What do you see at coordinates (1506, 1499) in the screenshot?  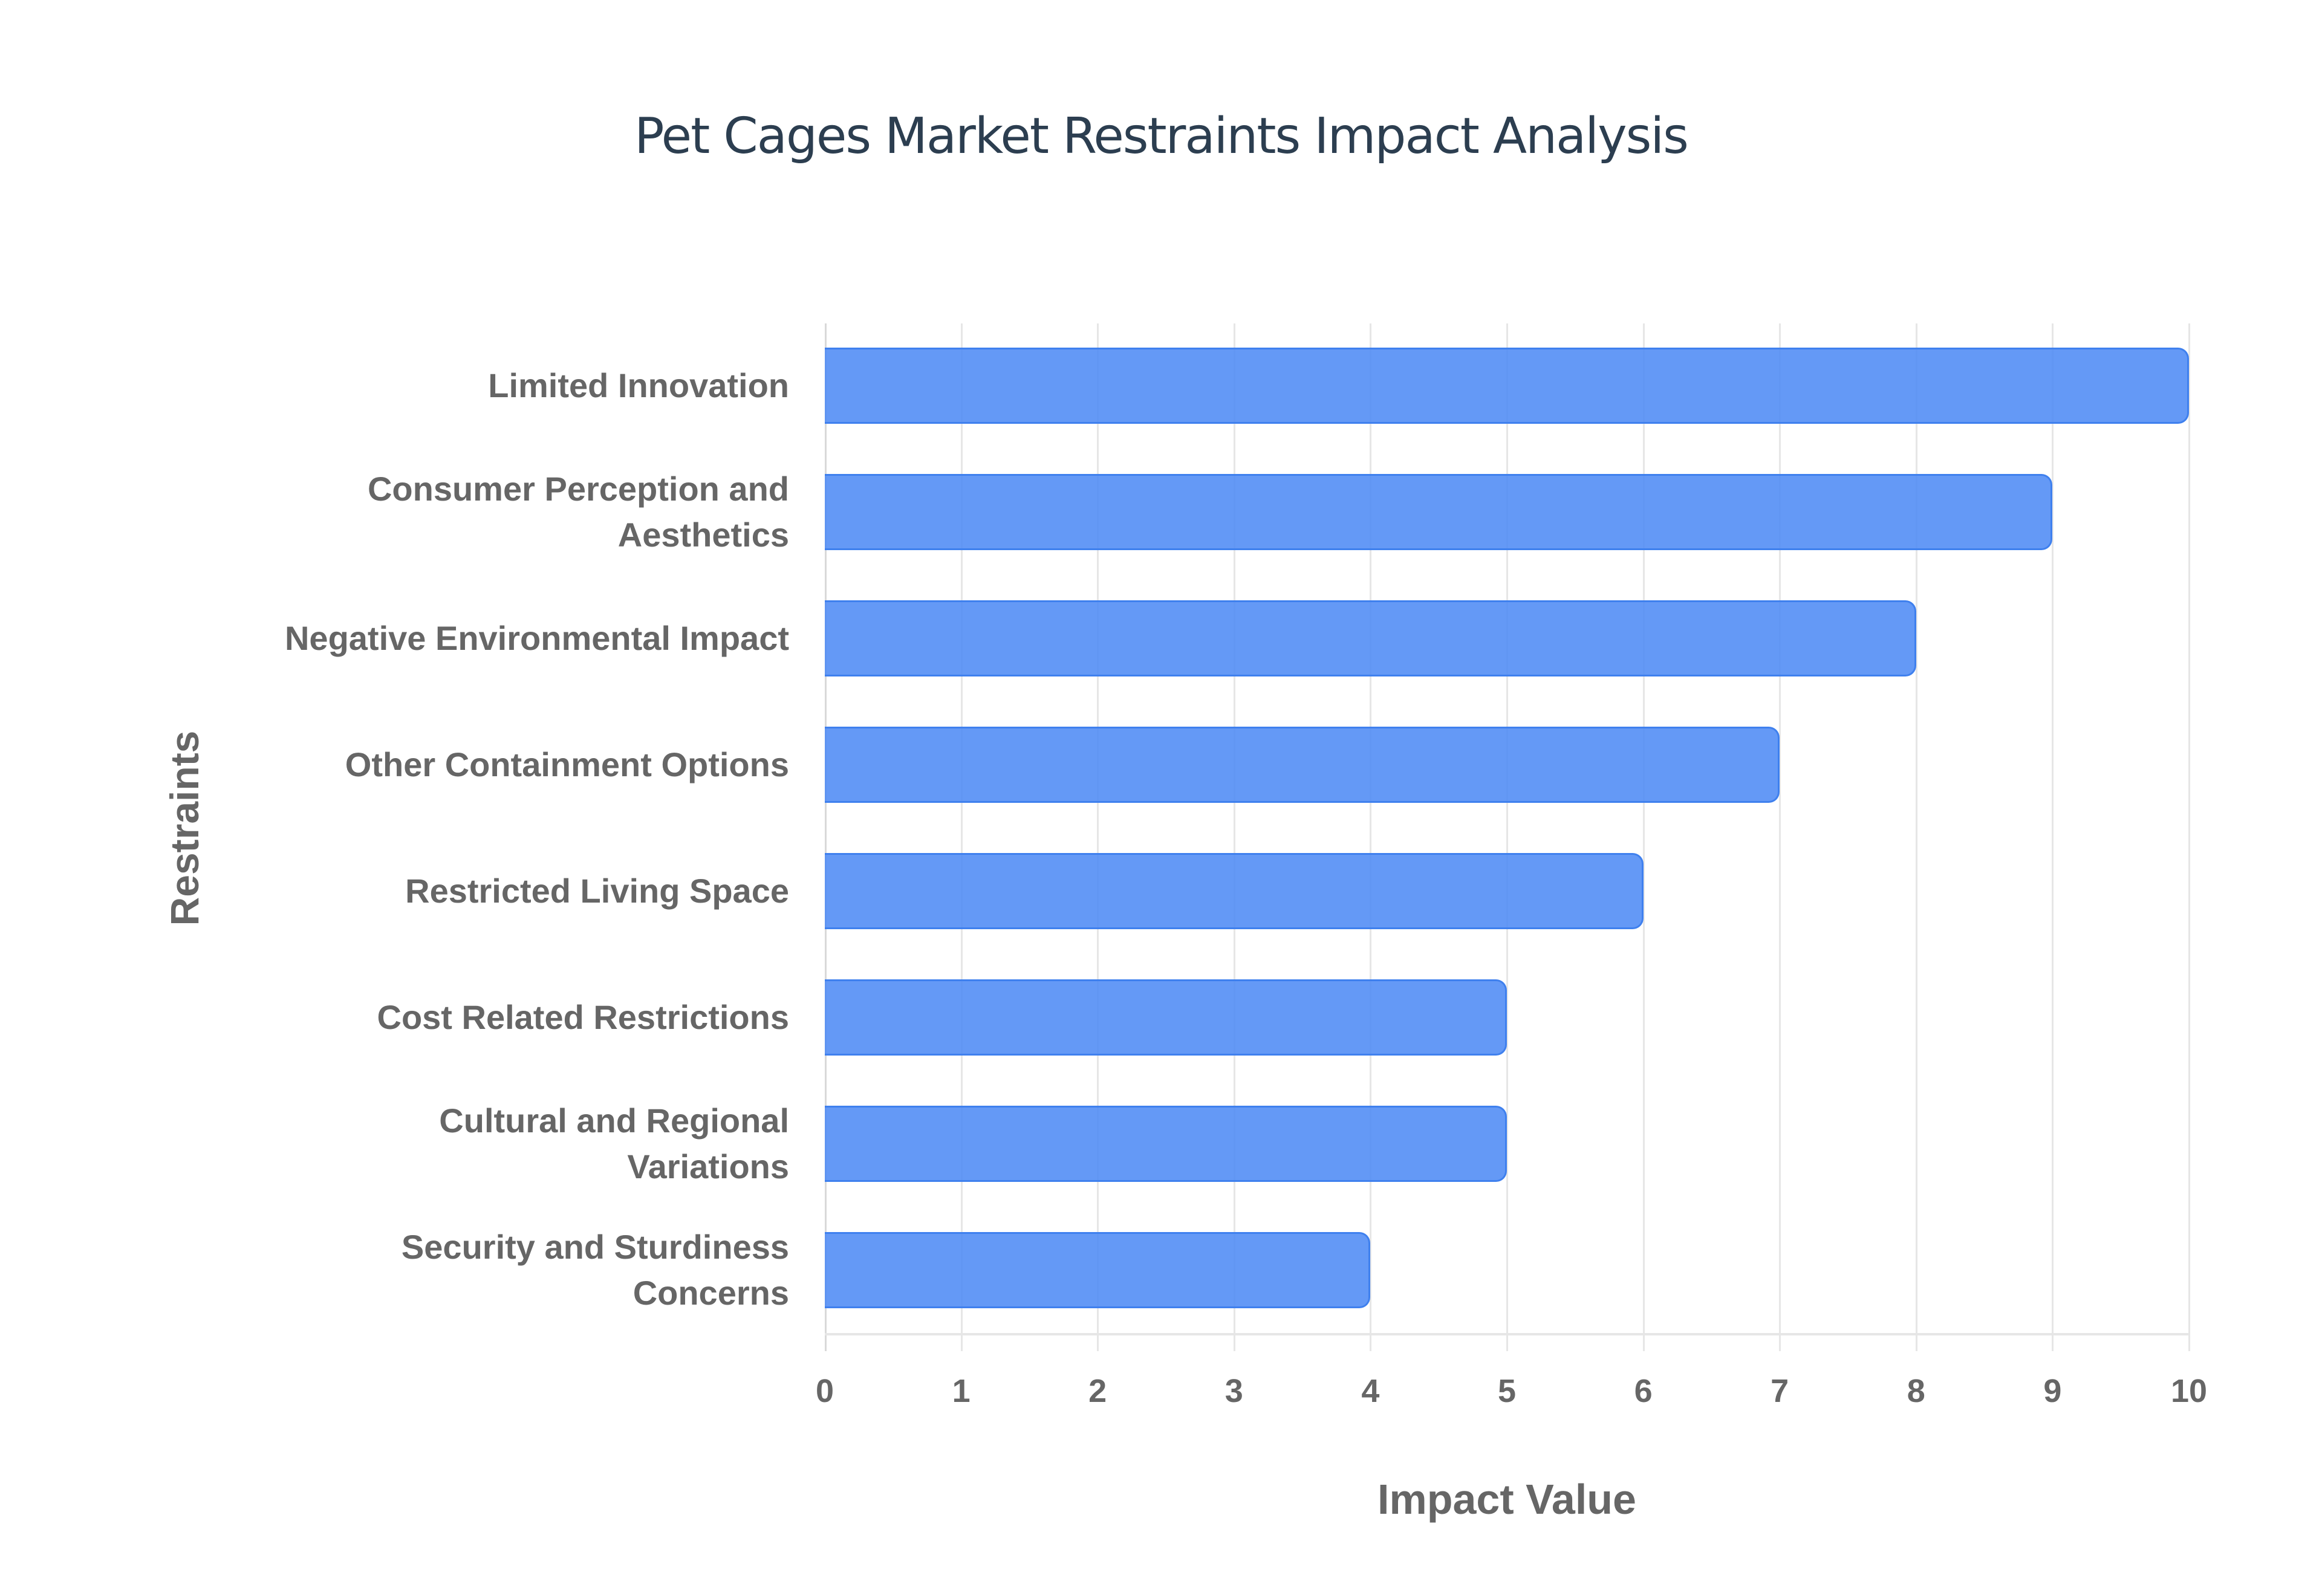 I see `x-axis-title: Impact Value` at bounding box center [1506, 1499].